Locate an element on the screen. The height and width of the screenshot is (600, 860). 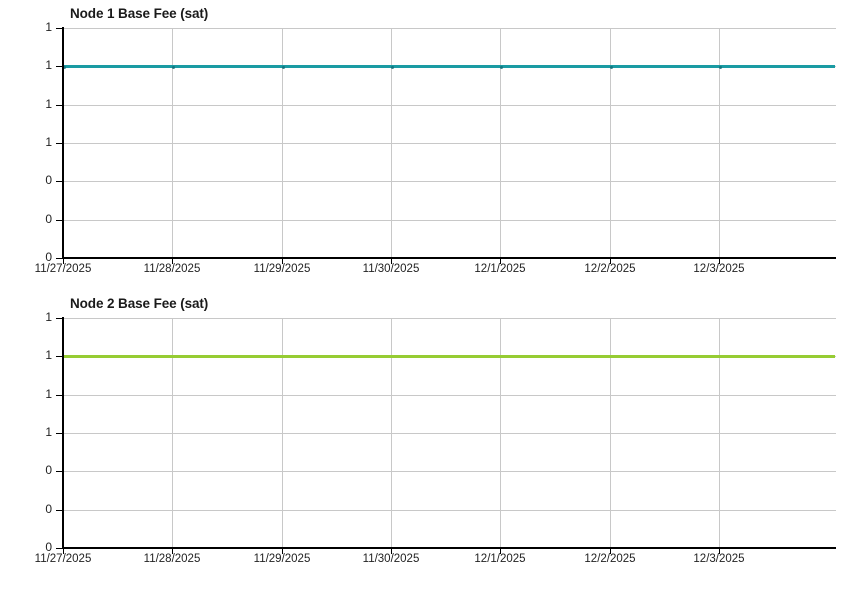
chart-title: Node 2 Base Fee (sat) is located at coordinates (139, 303).